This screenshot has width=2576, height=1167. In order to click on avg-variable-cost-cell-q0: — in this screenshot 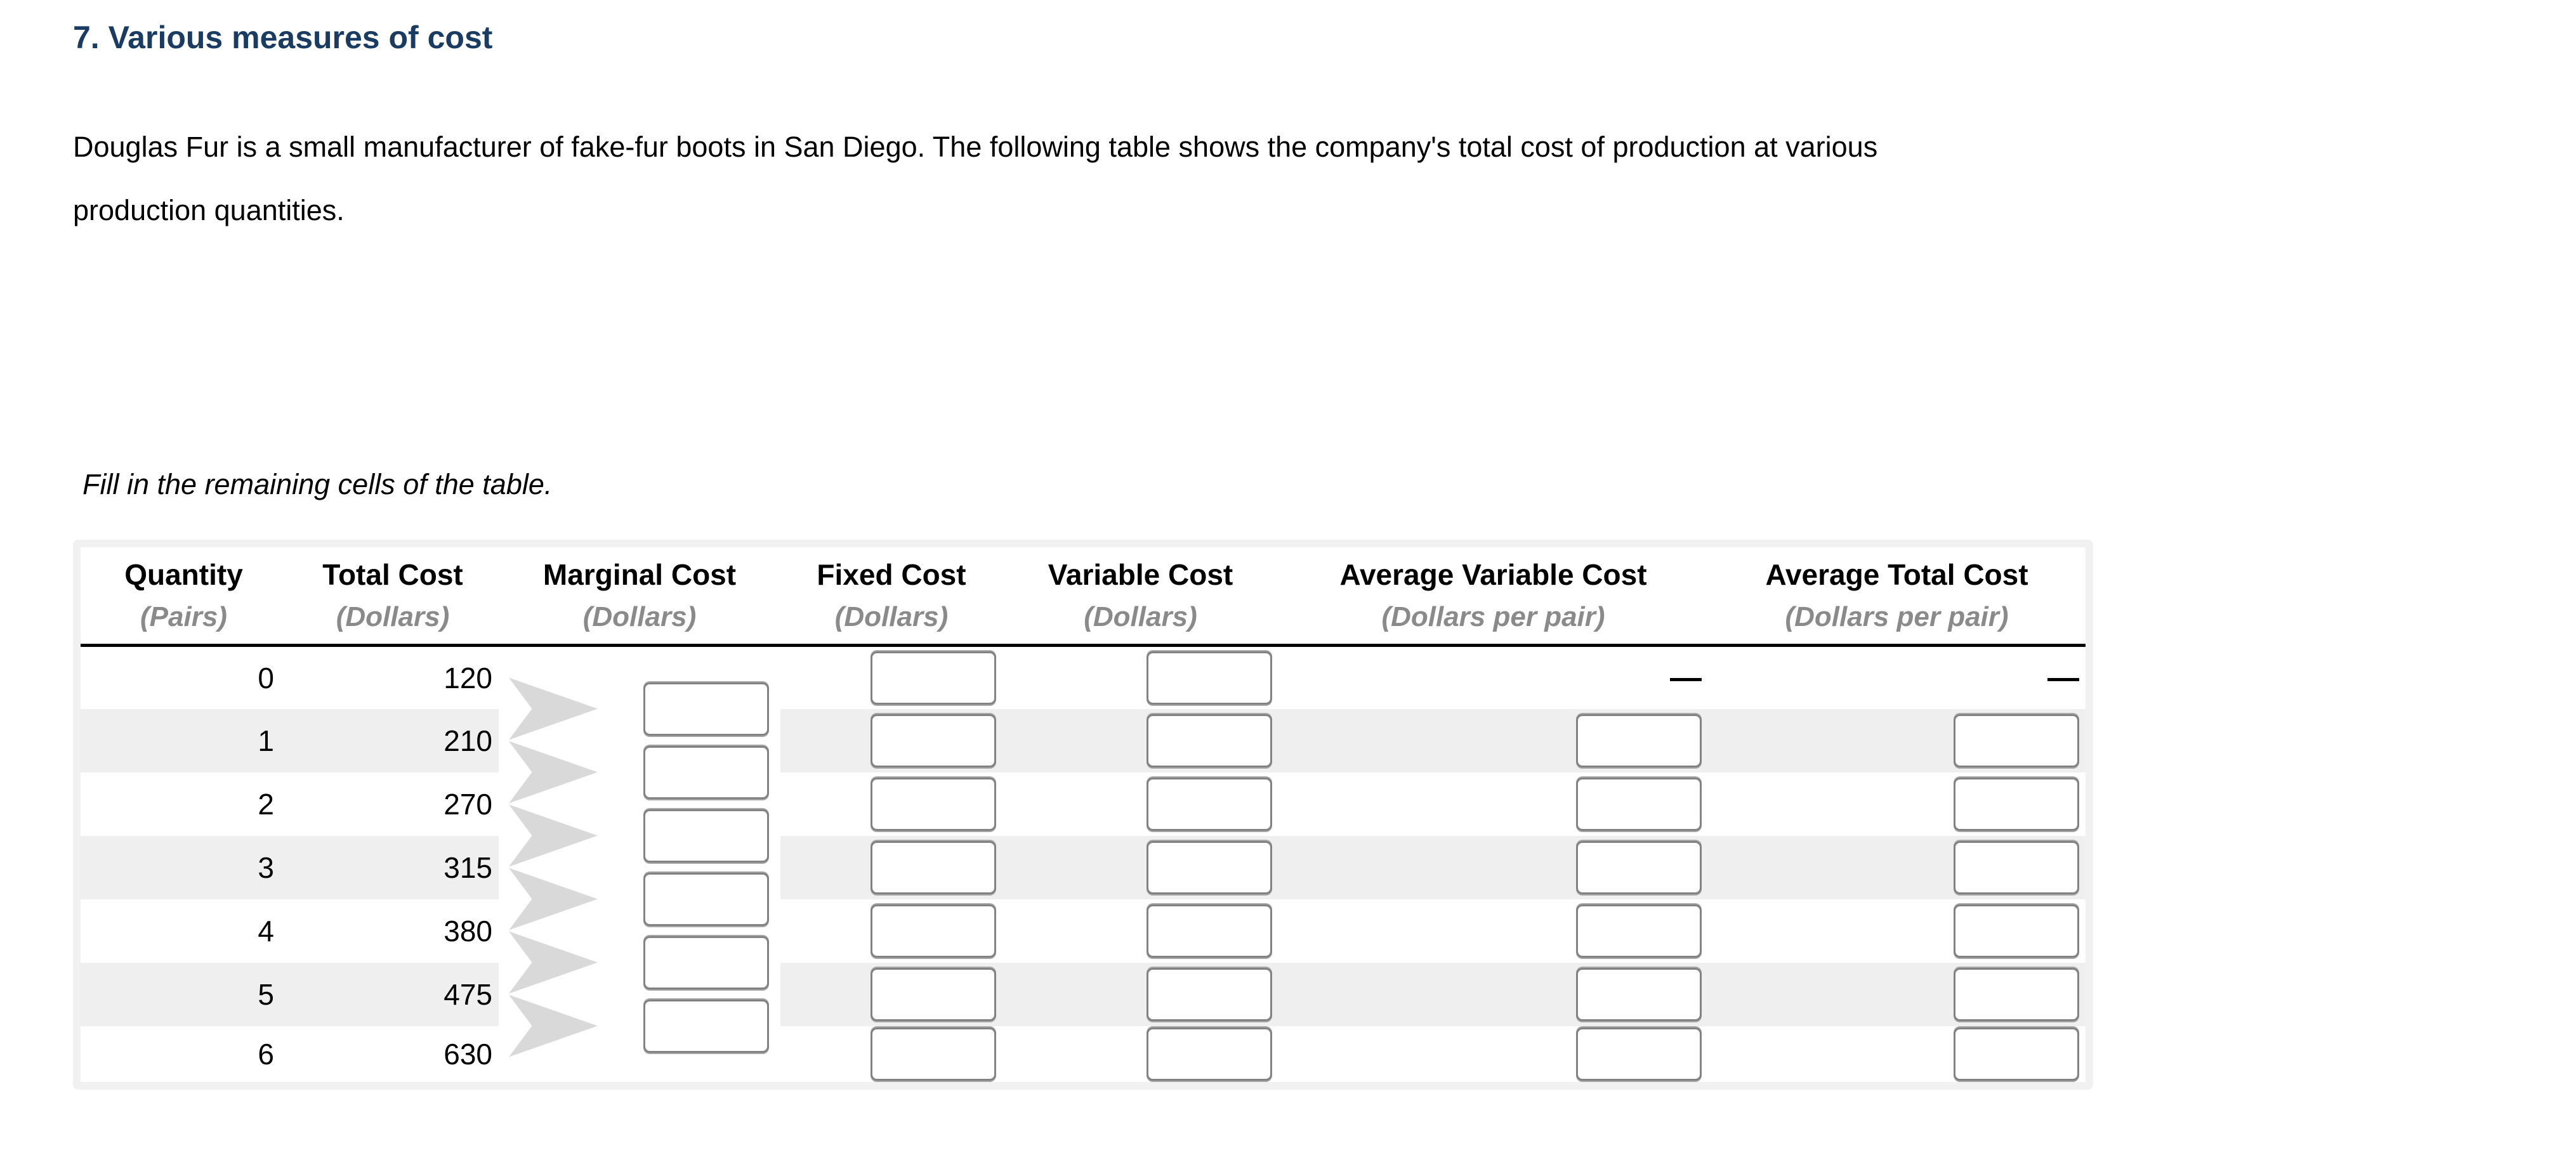, I will do `click(1493, 677)`.